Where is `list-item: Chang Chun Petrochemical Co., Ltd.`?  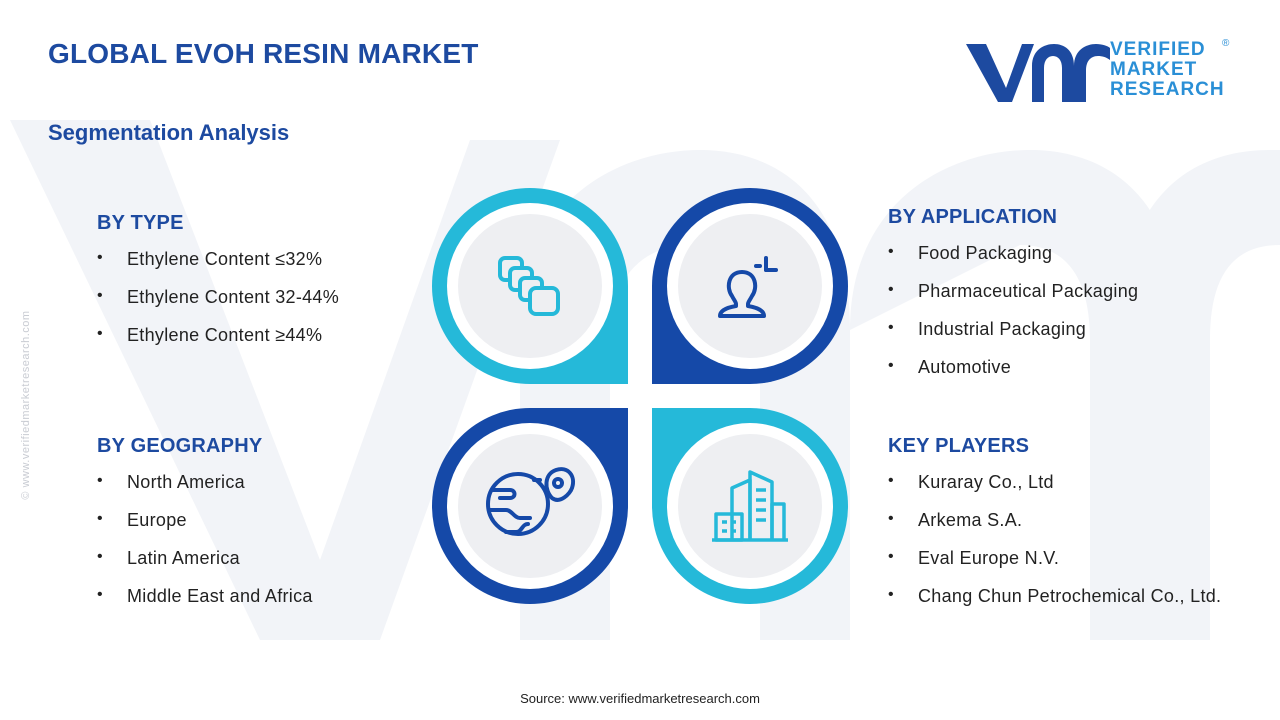 list-item: Chang Chun Petrochemical Co., Ltd. is located at coordinates (1054, 596).